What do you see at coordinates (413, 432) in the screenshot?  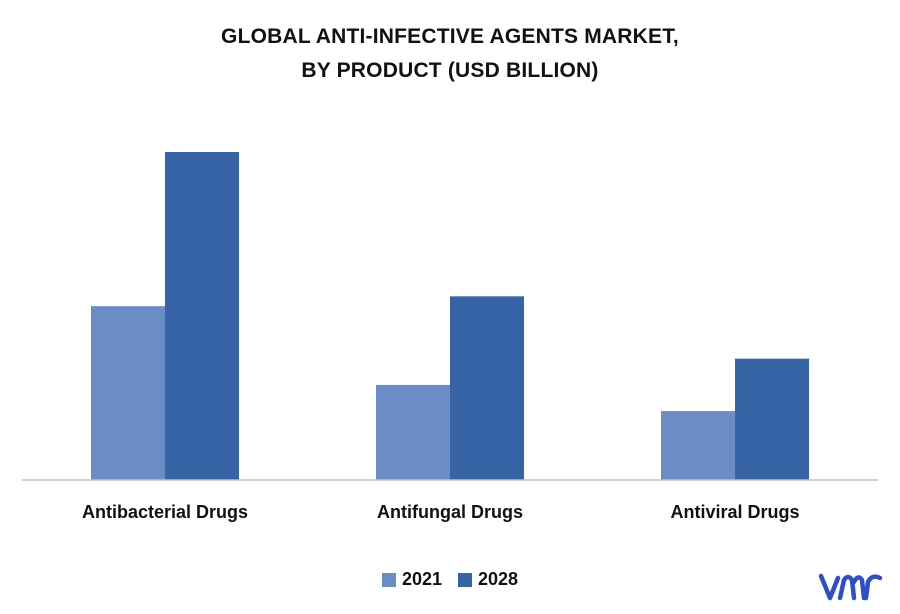 I see `bar-antifungal-drugs-2021` at bounding box center [413, 432].